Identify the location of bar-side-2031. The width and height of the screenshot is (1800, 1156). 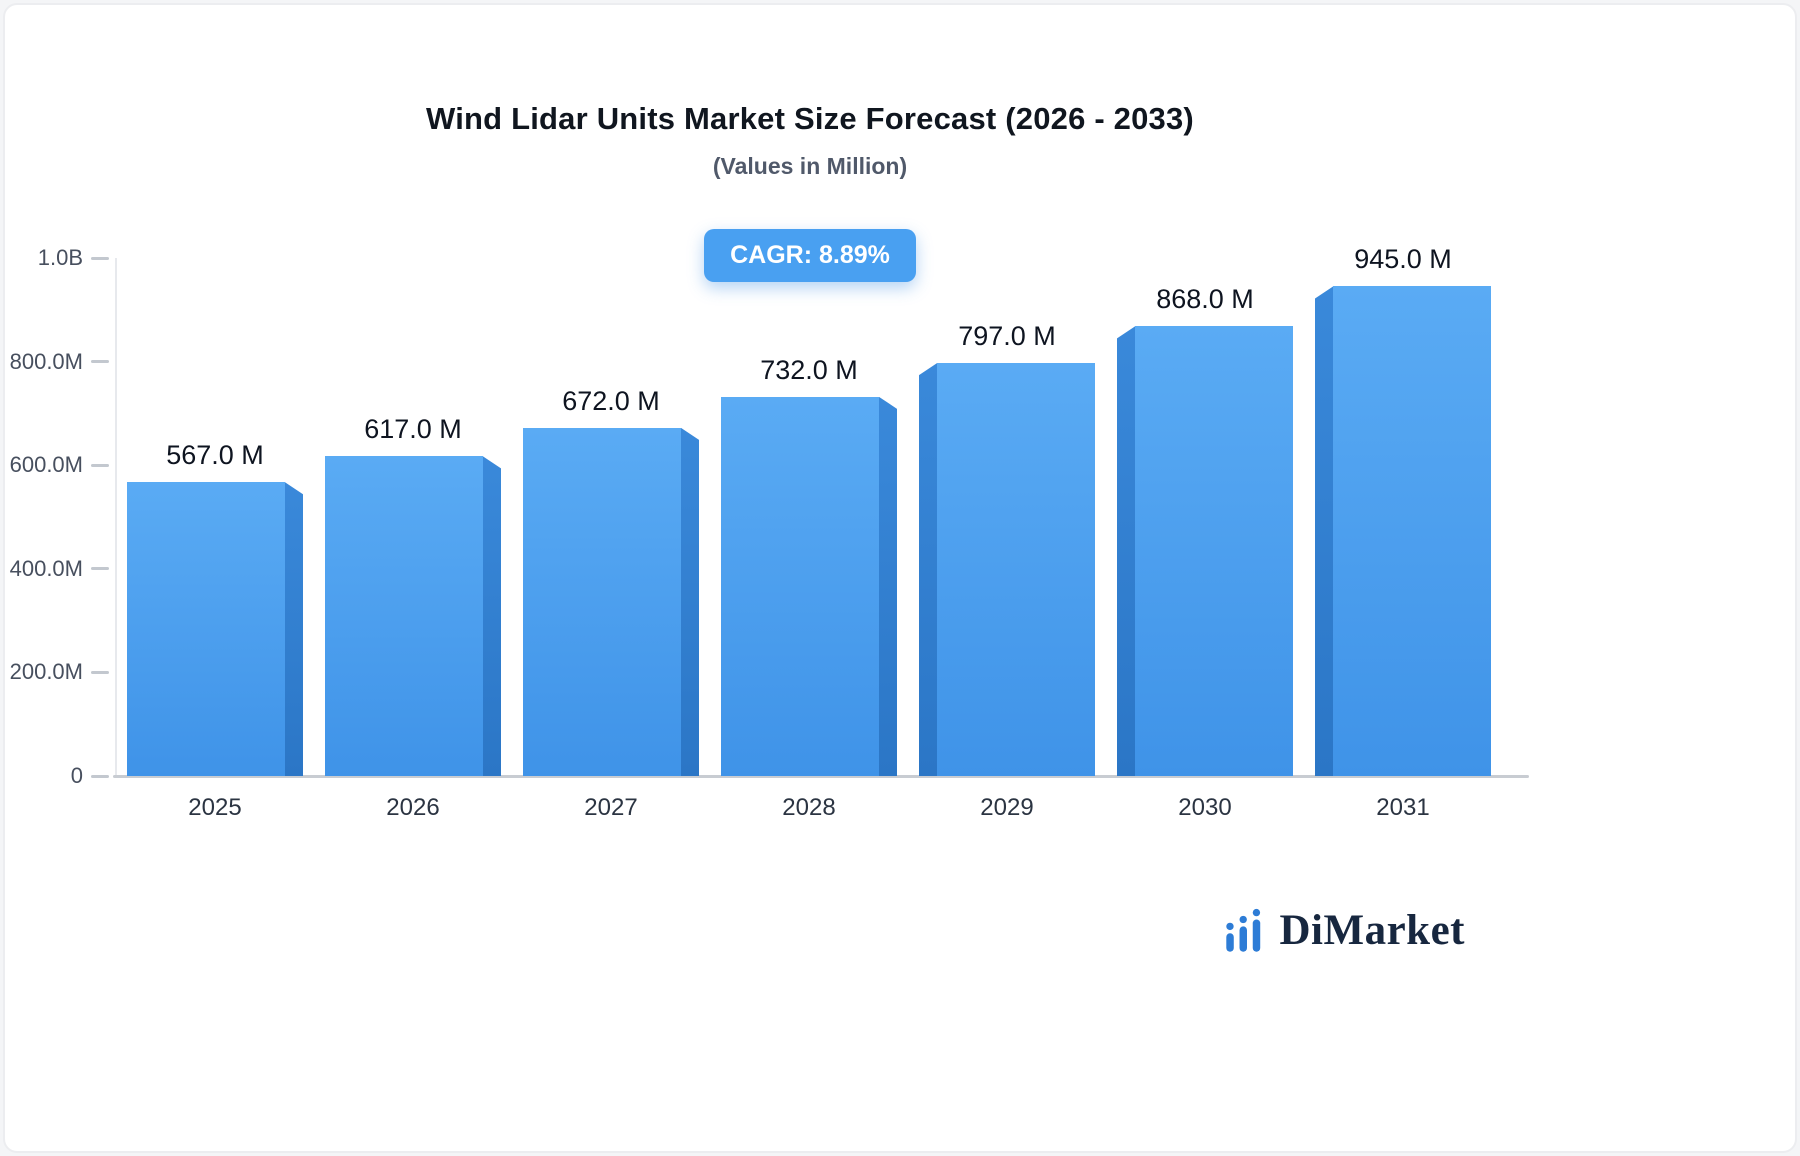
(1324, 531).